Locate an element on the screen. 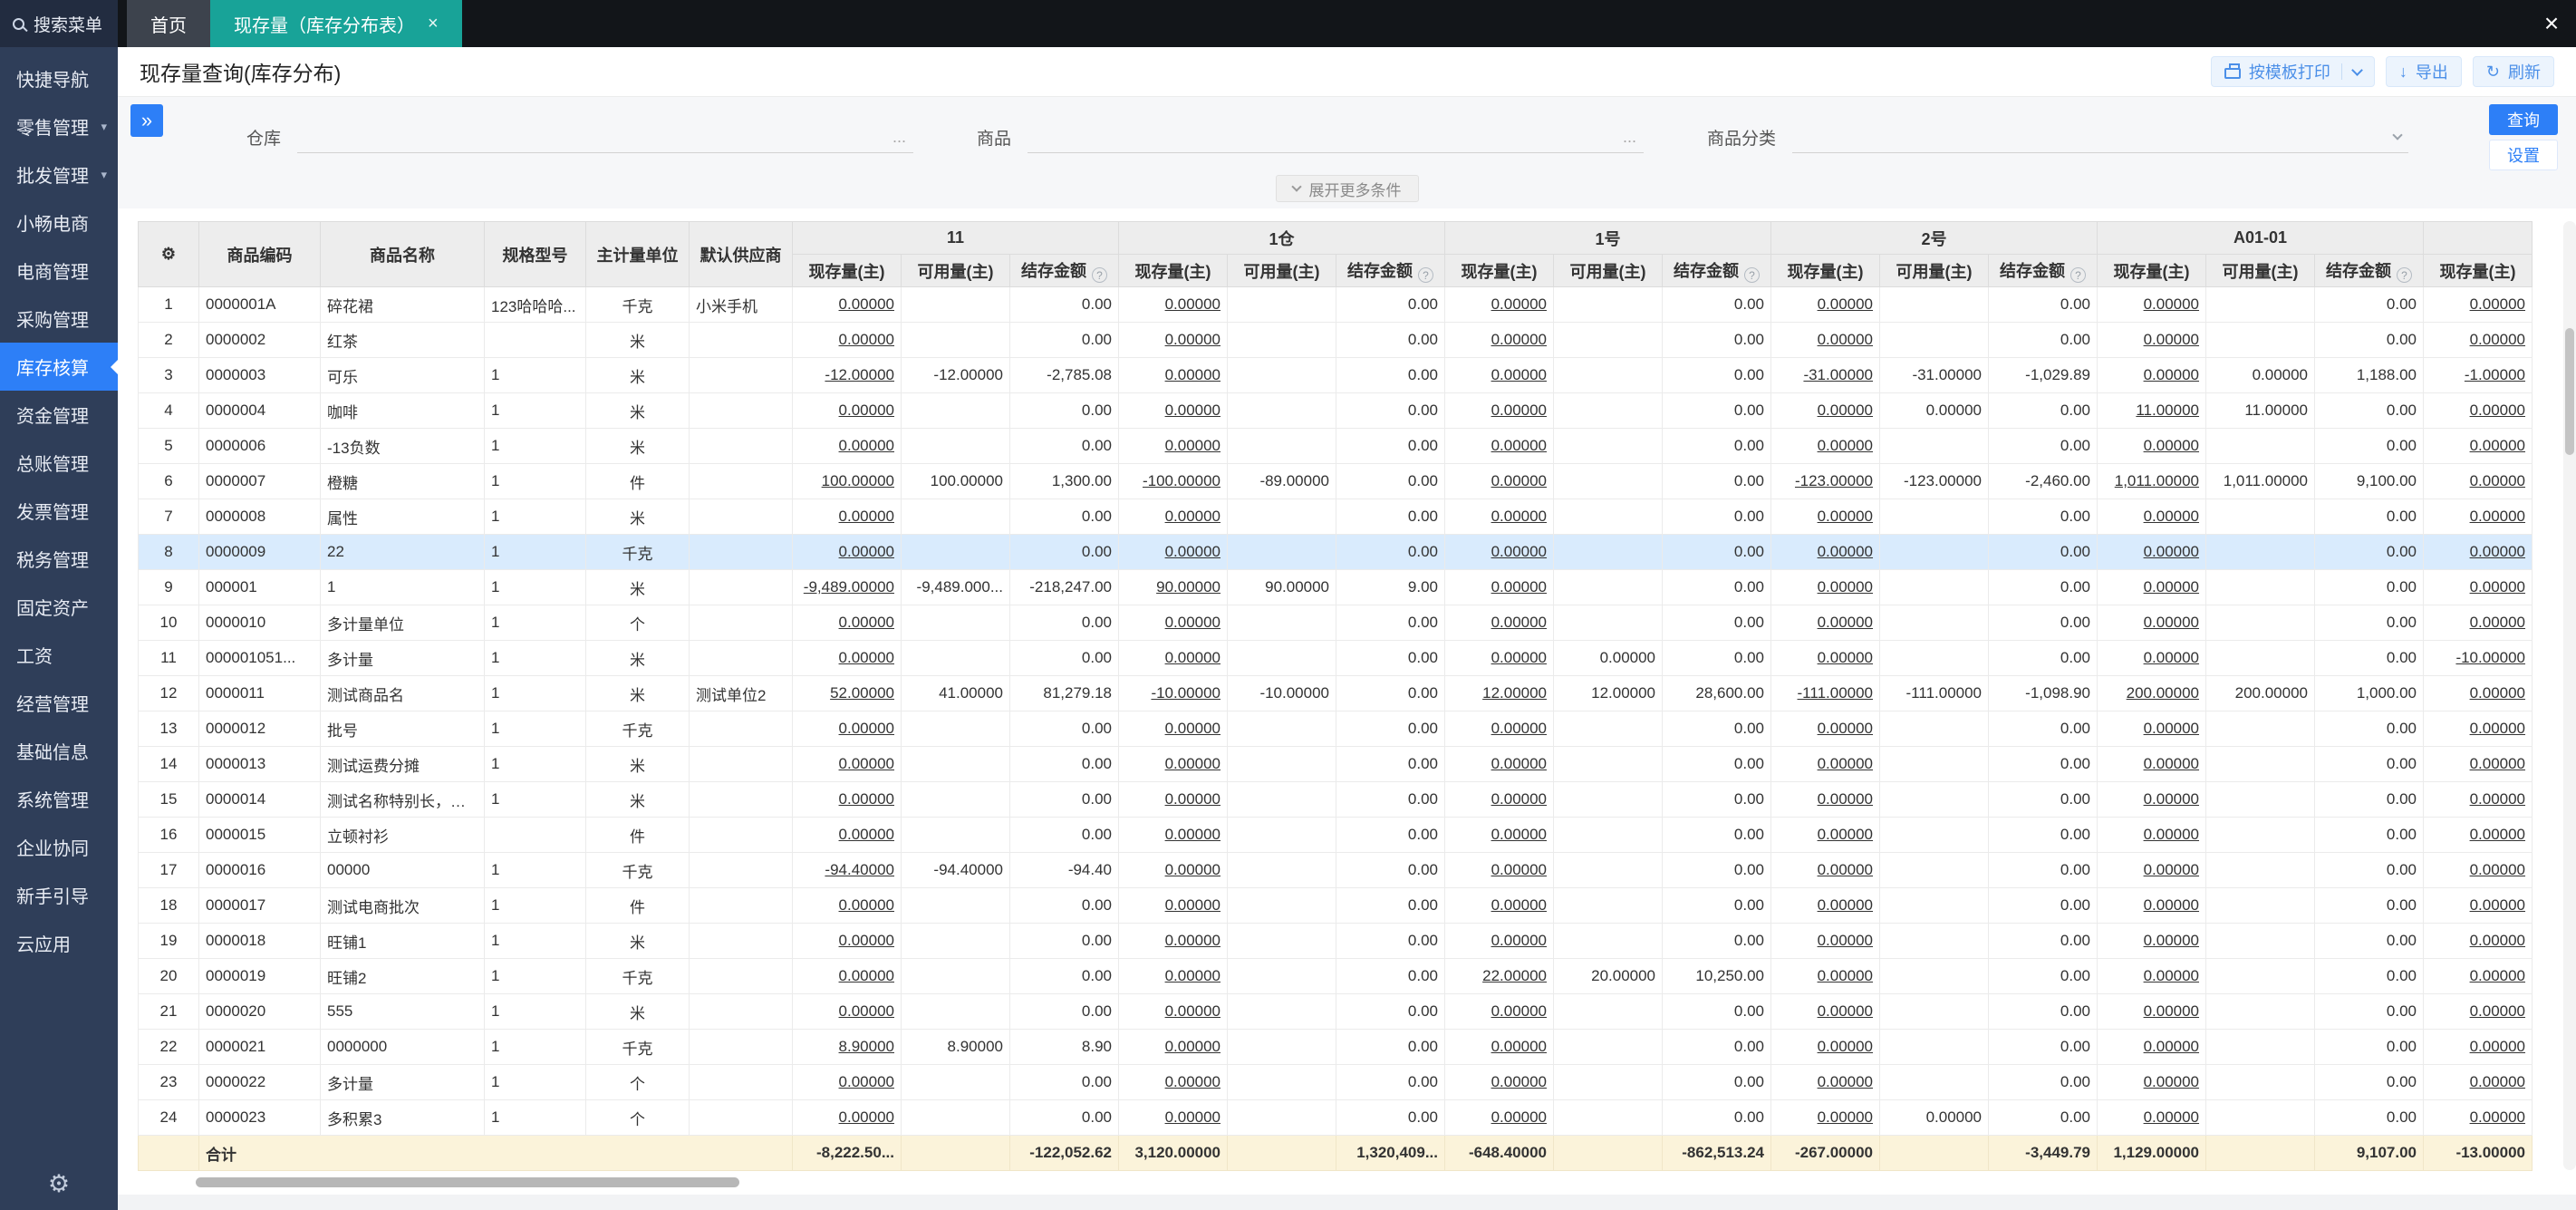 This screenshot has width=2576, height=1210. column-settings-gear-icon: ⚙ is located at coordinates (168, 254).